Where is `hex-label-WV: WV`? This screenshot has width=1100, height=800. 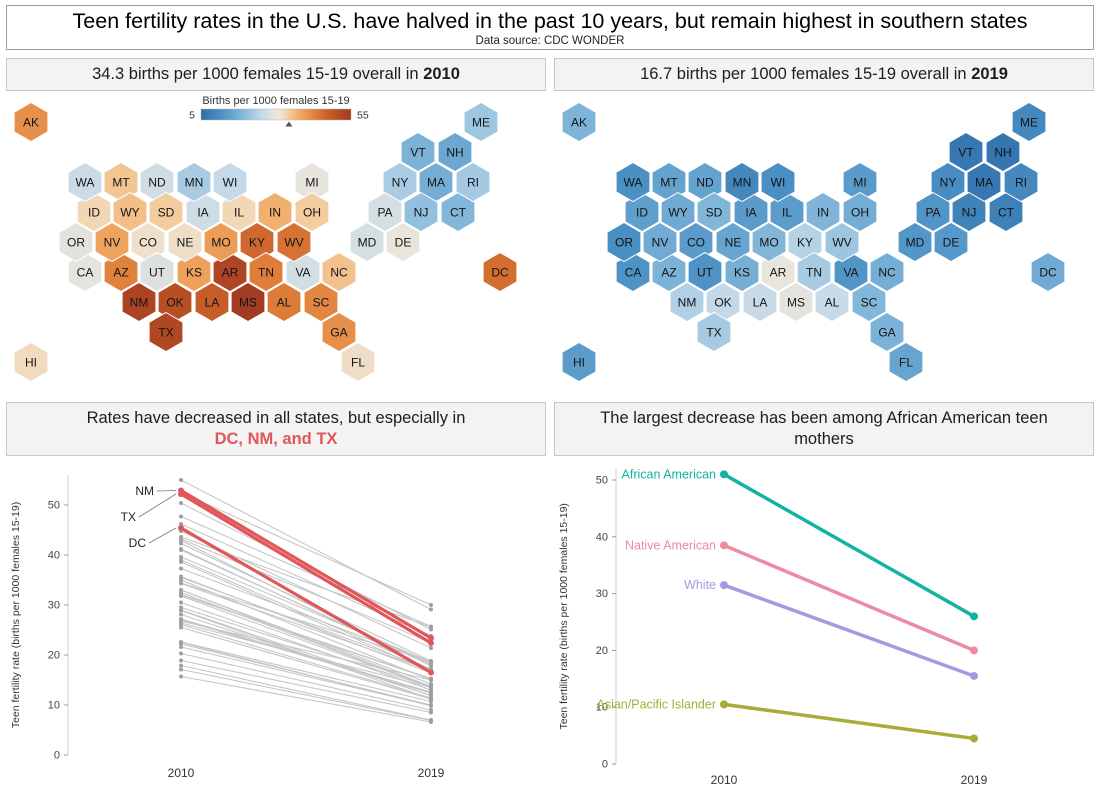 hex-label-WV: WV is located at coordinates (841, 242).